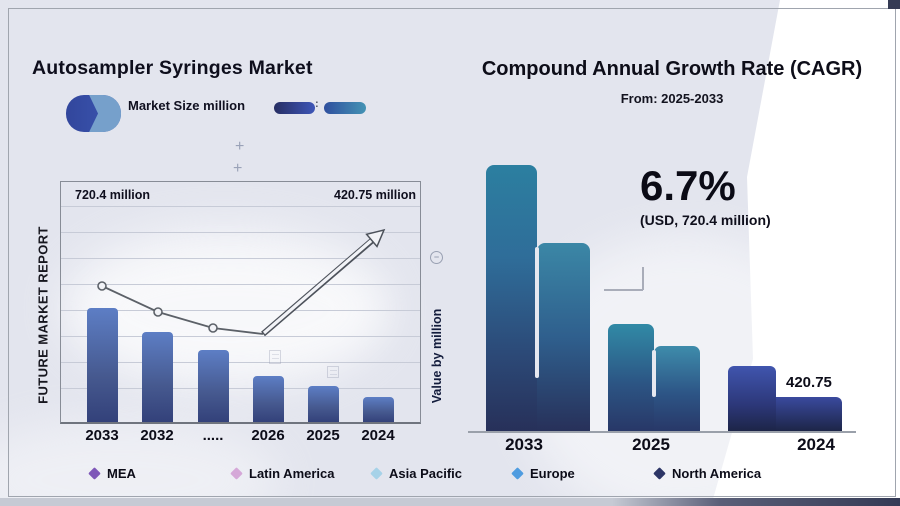  I want to click on right-chart-title: Compound Annual Growth Rate (CAGR), so click(672, 69).